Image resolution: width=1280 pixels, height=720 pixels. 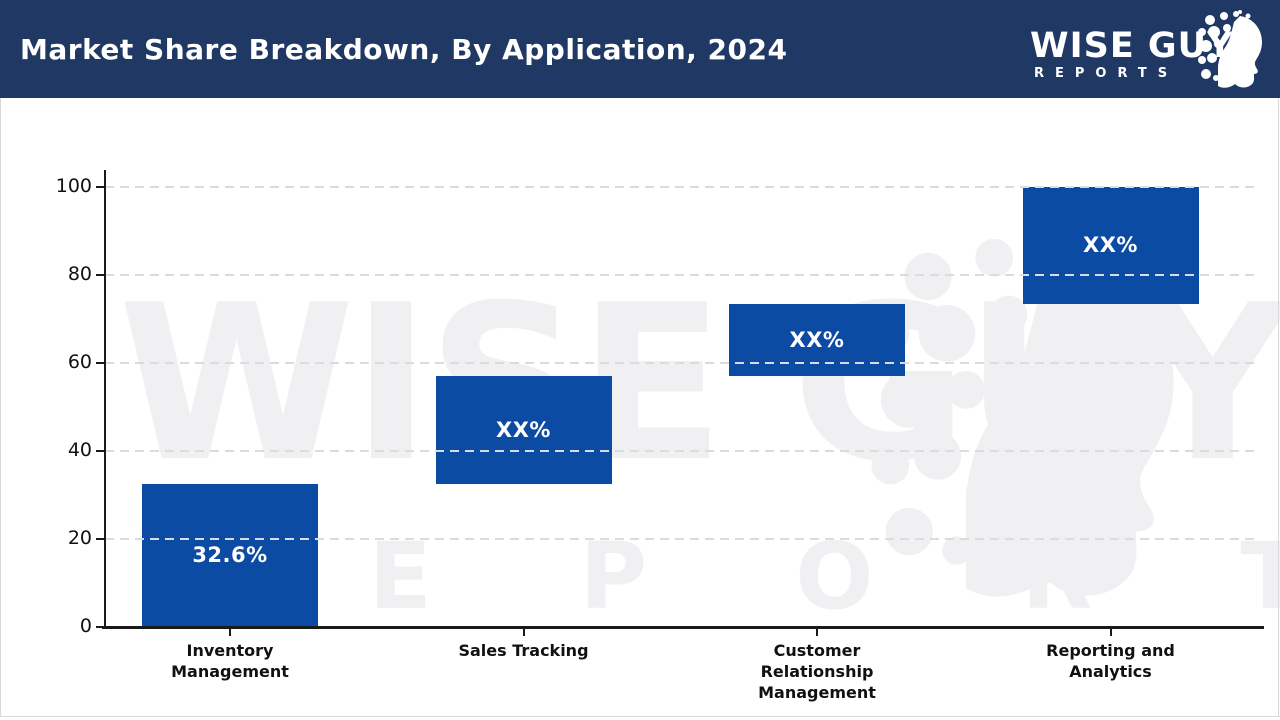 What do you see at coordinates (1110, 671) in the screenshot?
I see `x-category-label-line: Analytics` at bounding box center [1110, 671].